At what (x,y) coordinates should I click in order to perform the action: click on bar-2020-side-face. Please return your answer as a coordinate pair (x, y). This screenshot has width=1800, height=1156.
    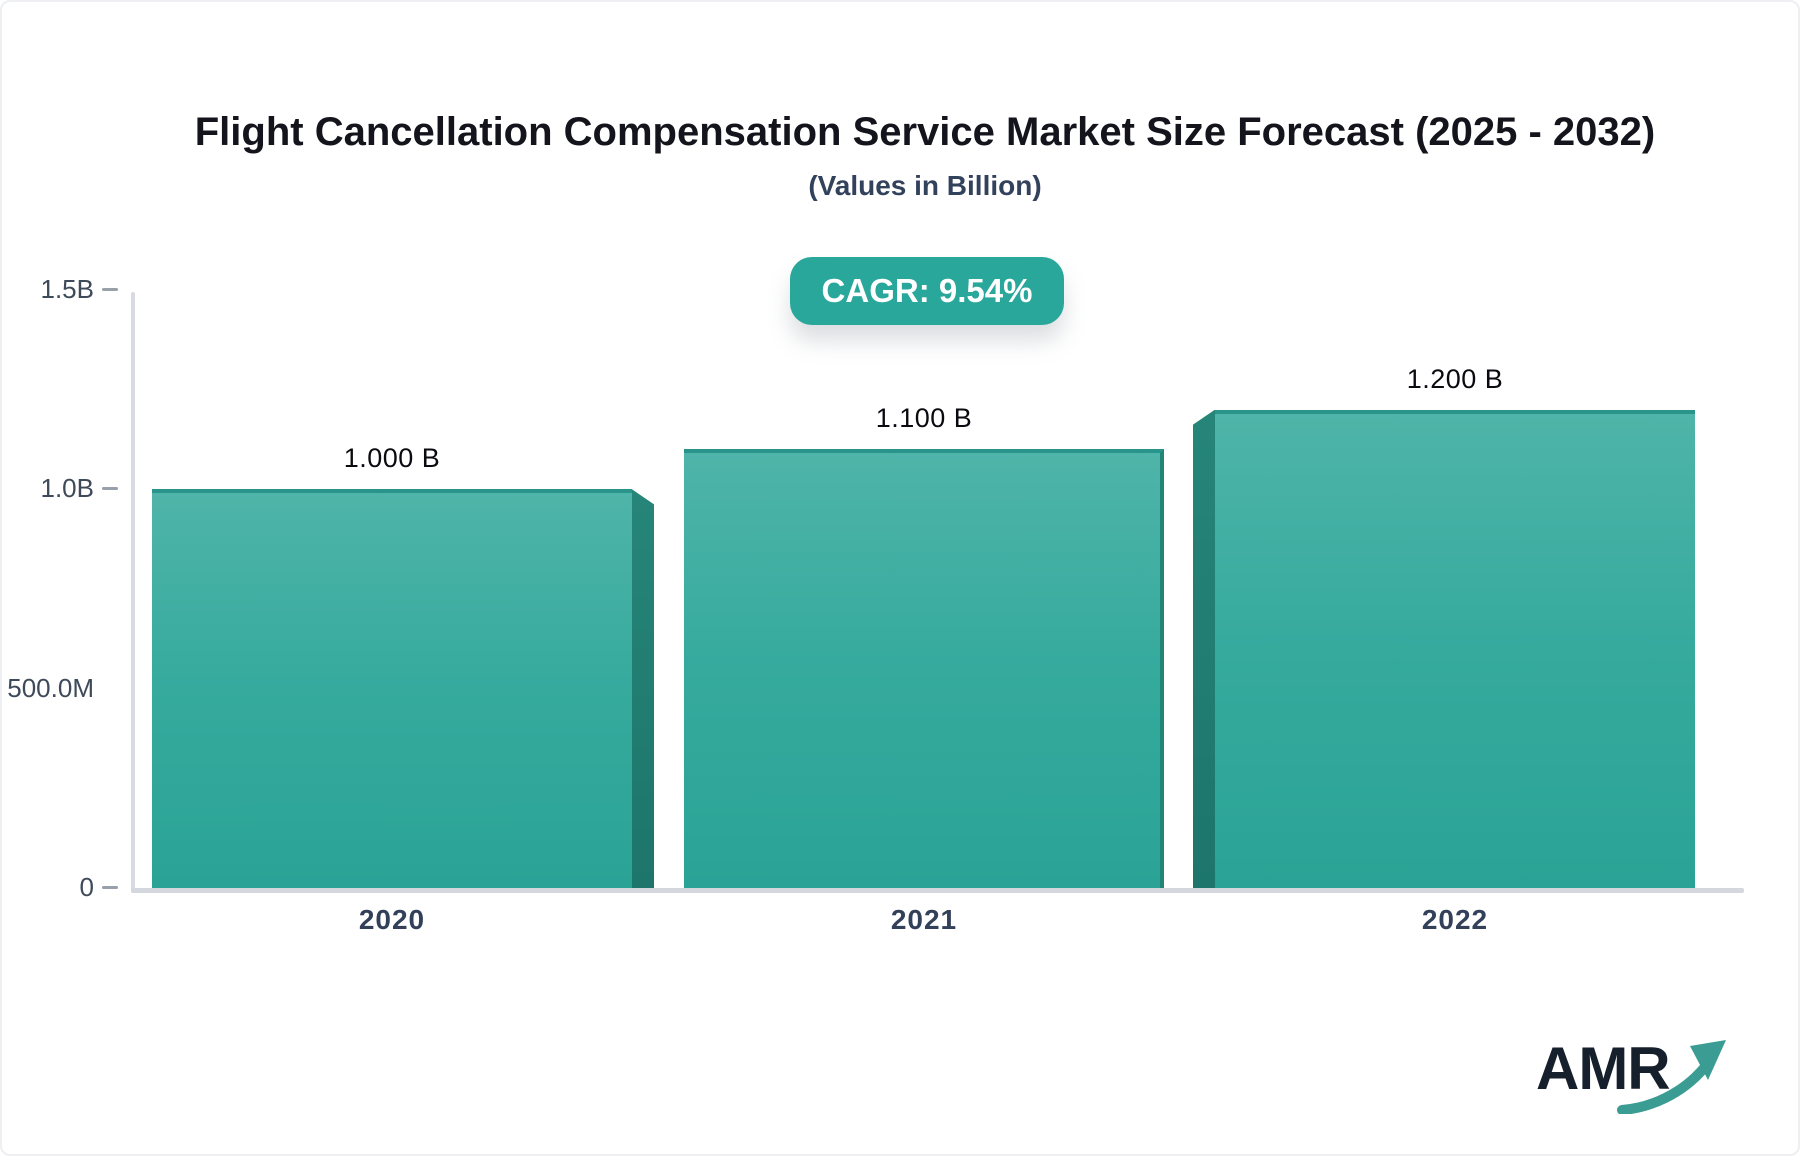
    Looking at the image, I should click on (643, 688).